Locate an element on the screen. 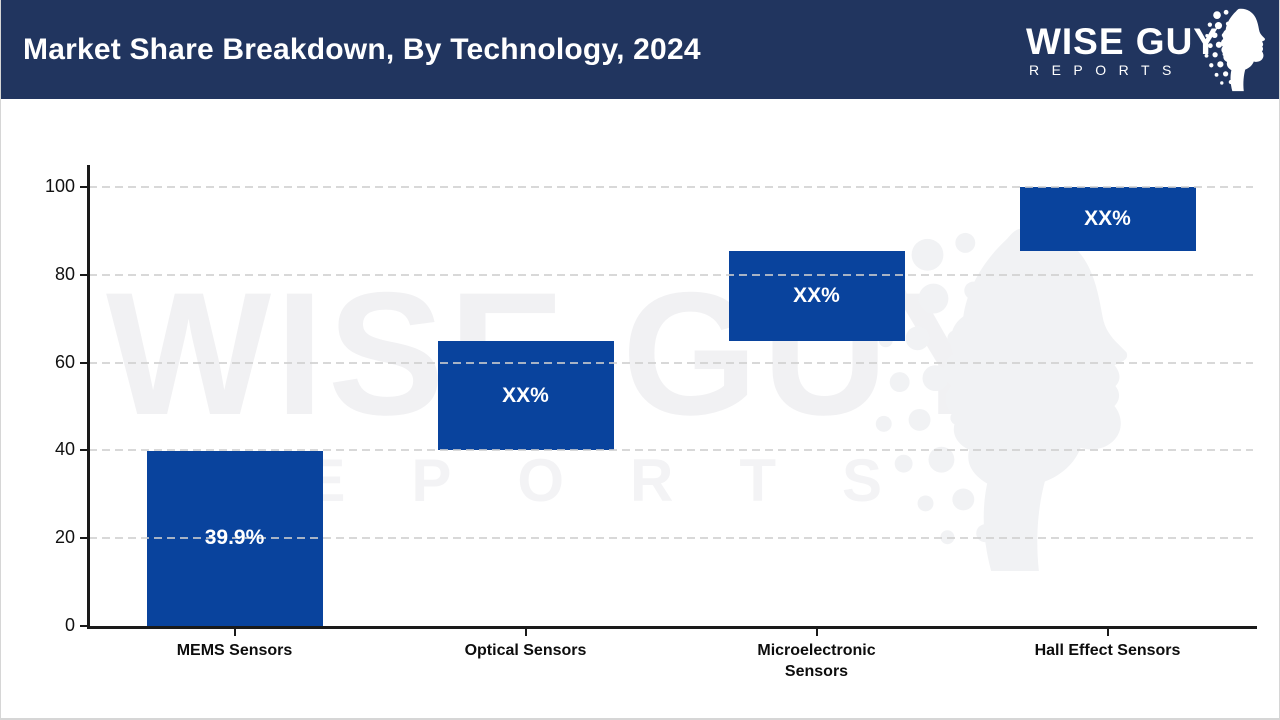 The height and width of the screenshot is (720, 1280). logo-text: WISE GUY REPORTS is located at coordinates (1122, 50).